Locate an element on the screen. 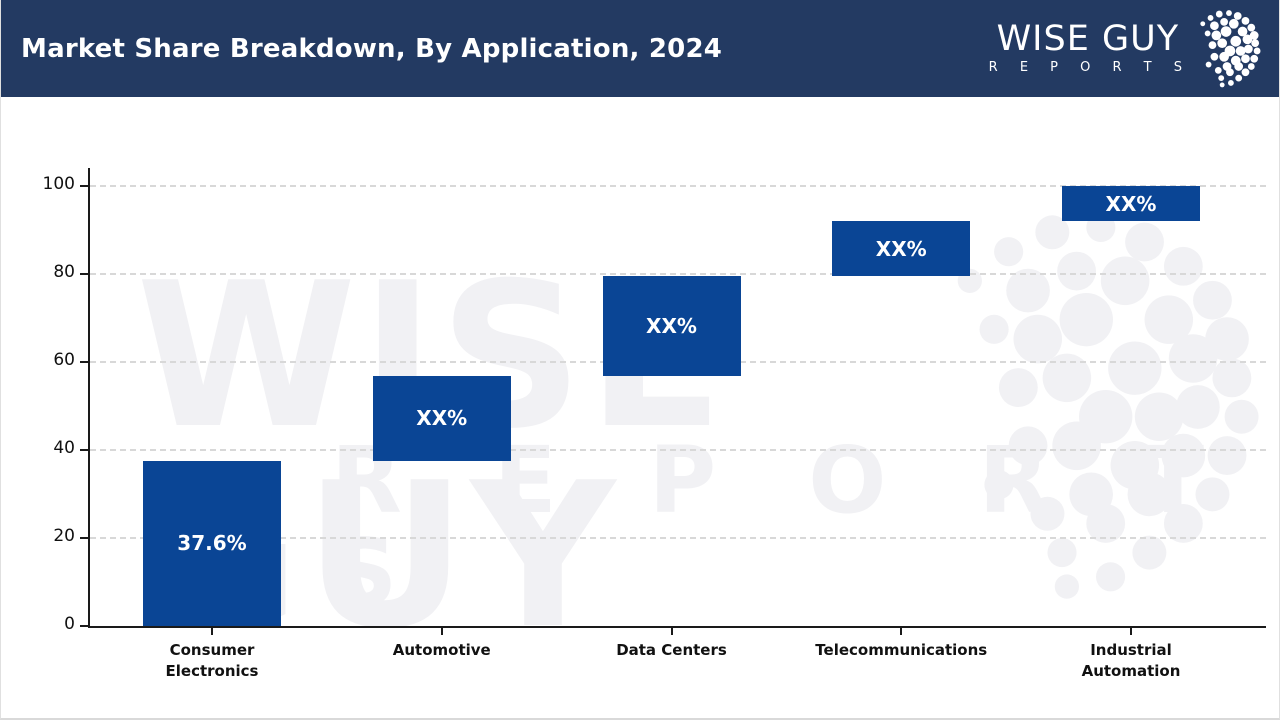 Image resolution: width=1280 pixels, height=720 pixels. logo-wordmark: WISE GUY is located at coordinates (1088, 39).